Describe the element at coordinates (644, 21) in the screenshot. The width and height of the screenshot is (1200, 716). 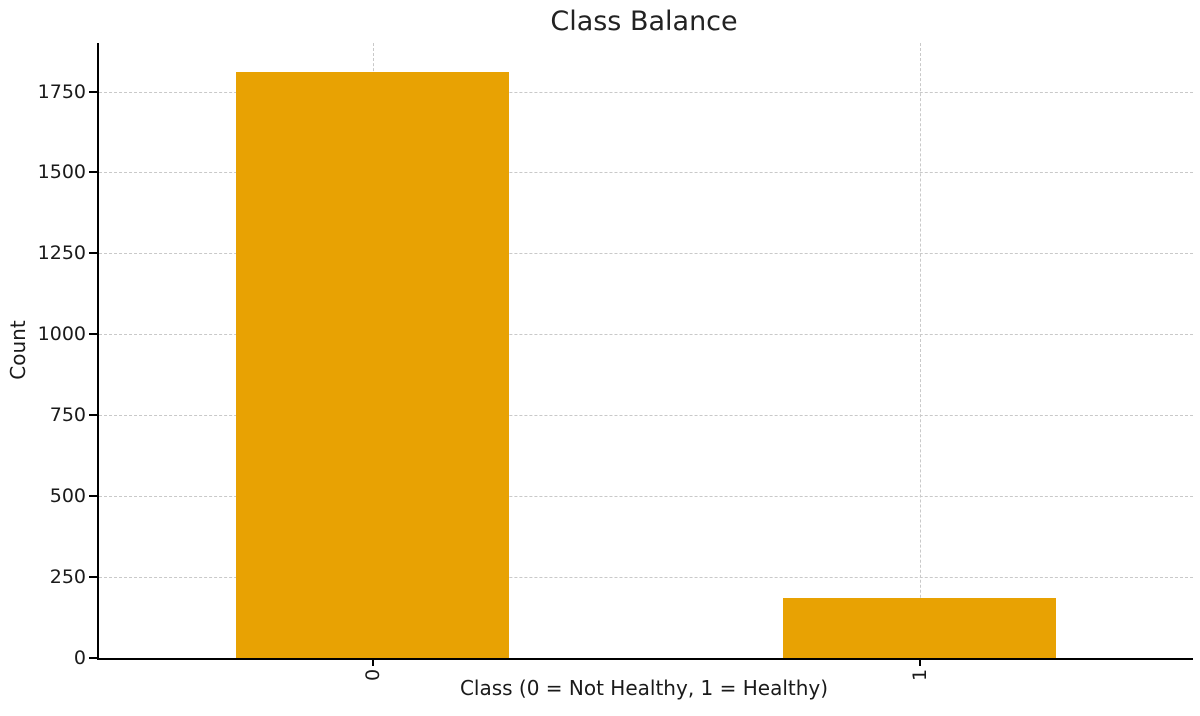
I see `chart-title: Class Balance` at that location.